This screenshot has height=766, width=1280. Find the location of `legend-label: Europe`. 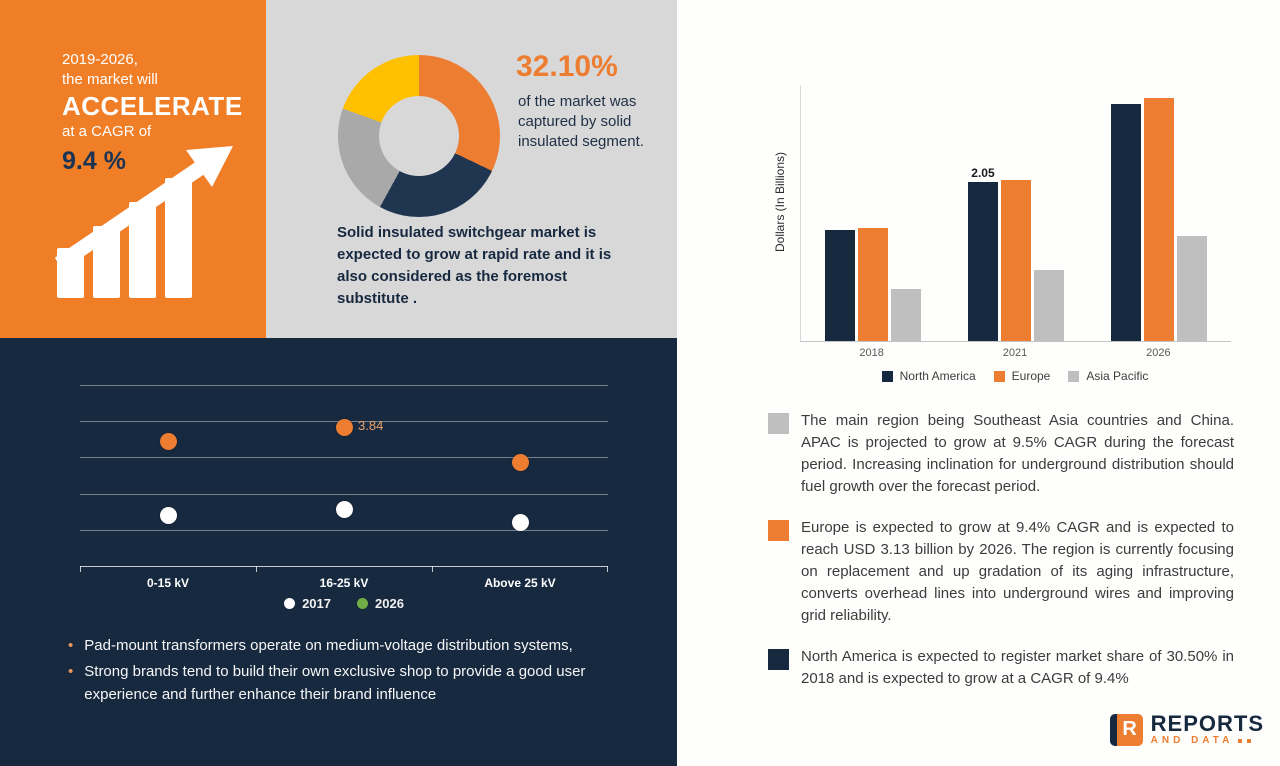

legend-label: Europe is located at coordinates (1031, 376).